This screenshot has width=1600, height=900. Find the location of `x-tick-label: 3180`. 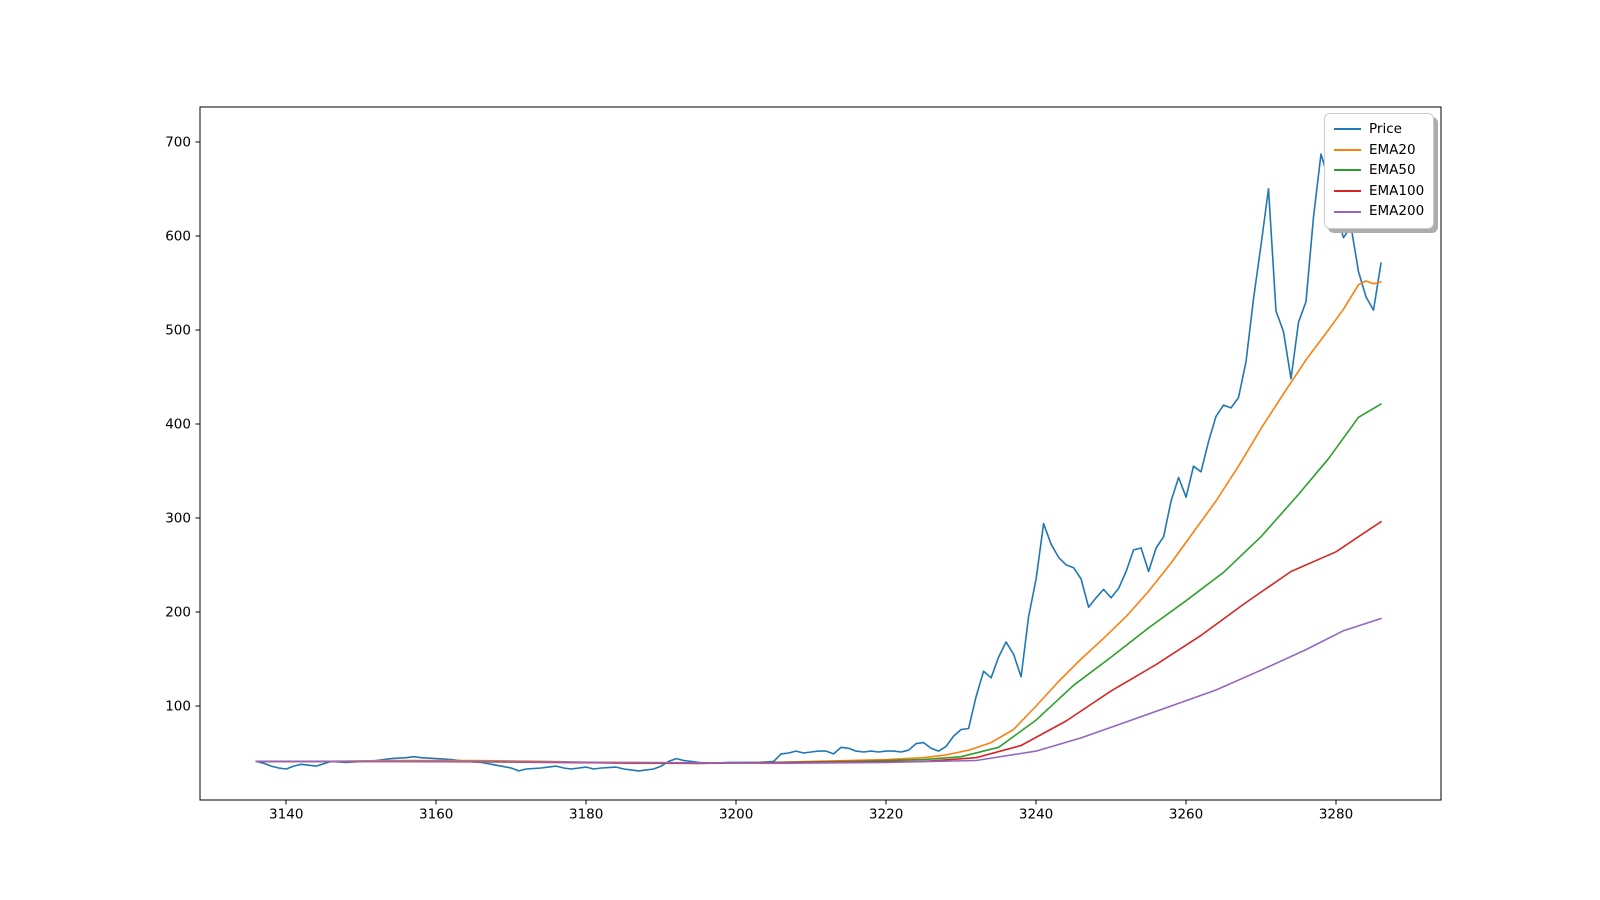

x-tick-label: 3180 is located at coordinates (586, 815).